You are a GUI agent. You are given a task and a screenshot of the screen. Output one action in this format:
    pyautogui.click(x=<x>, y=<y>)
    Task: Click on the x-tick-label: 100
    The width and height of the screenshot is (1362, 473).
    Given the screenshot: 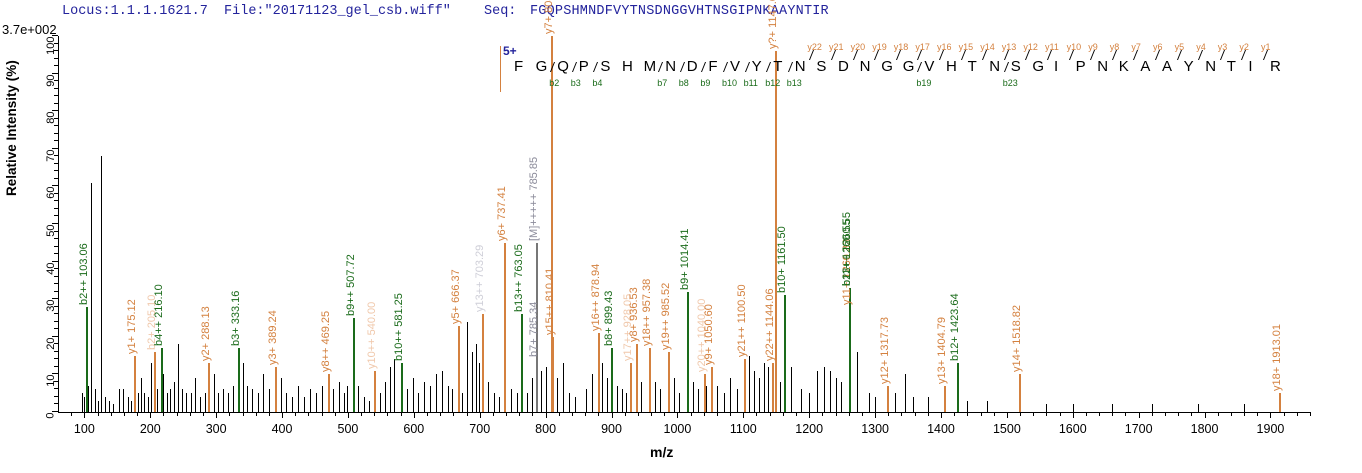 What is the action you would take?
    pyautogui.click(x=84, y=429)
    